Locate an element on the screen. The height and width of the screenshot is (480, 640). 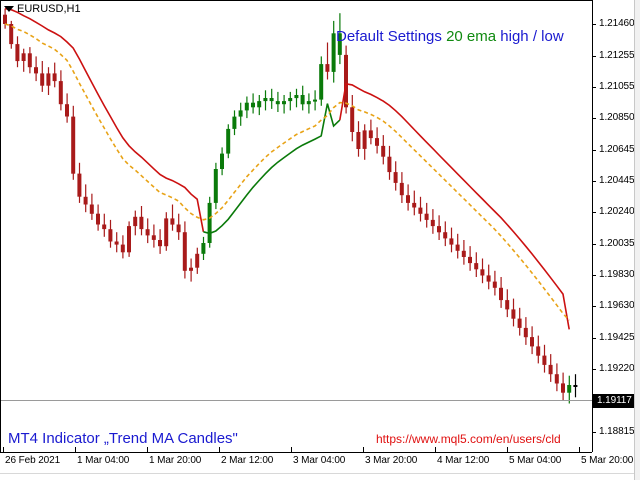
time-axis-label: 5 Mar 20:00 is located at coordinates (607, 460).